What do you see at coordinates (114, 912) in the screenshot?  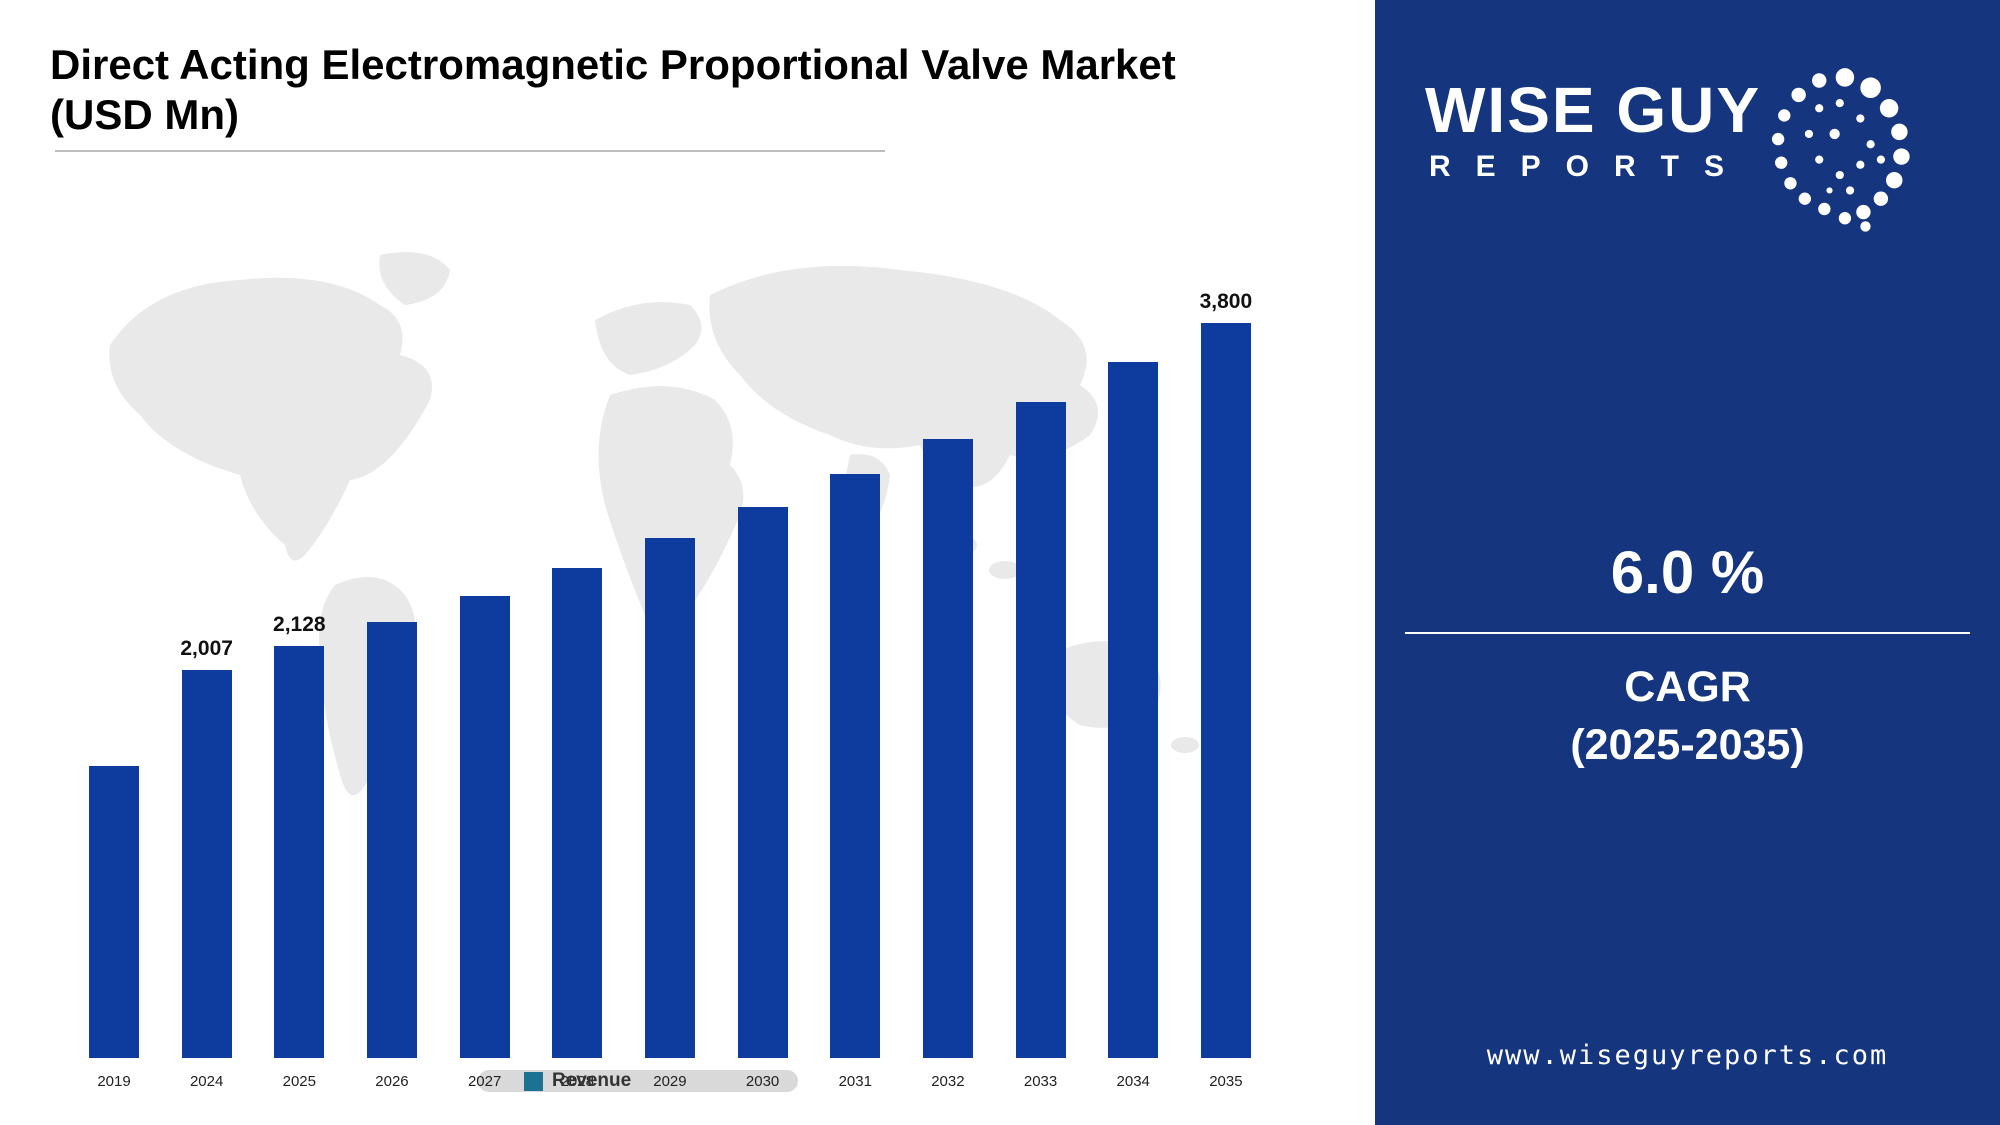 I see `bar-2019` at bounding box center [114, 912].